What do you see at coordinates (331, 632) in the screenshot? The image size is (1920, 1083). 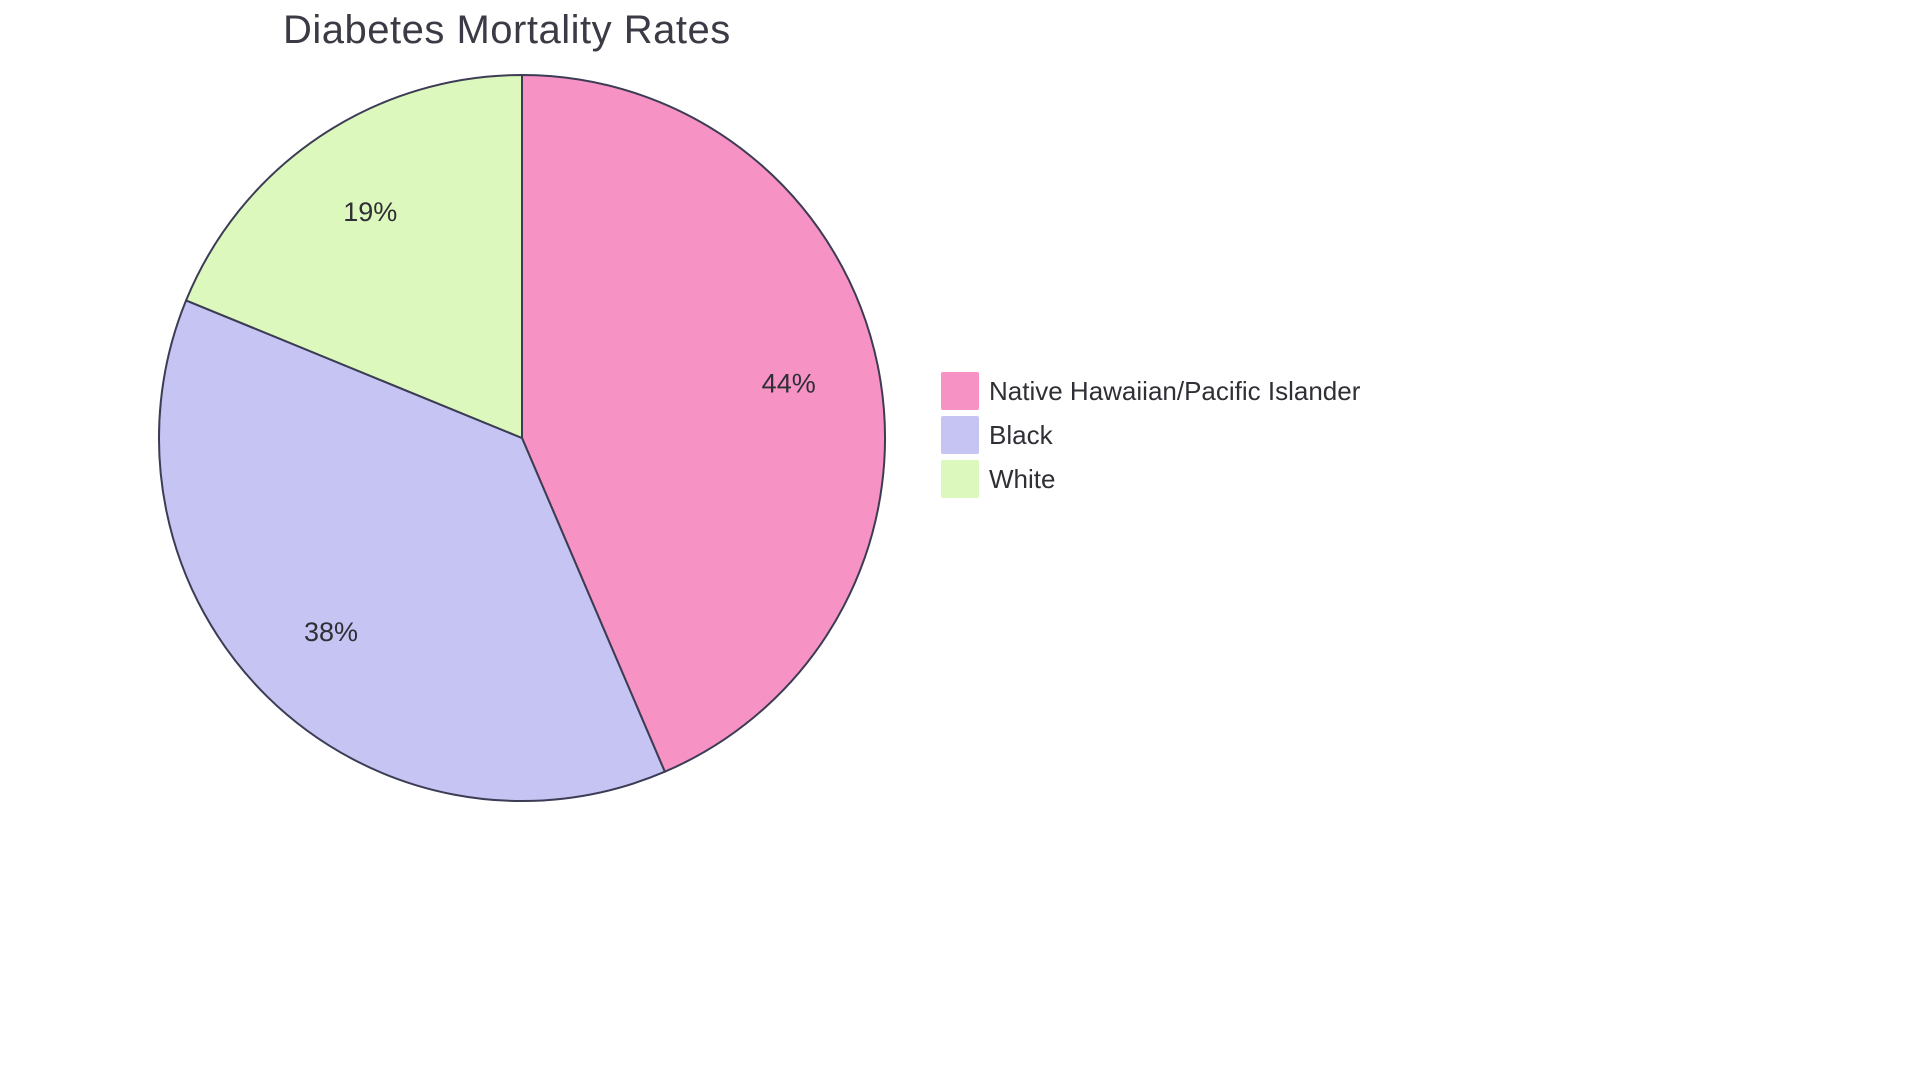 I see `slice-label: 38%` at bounding box center [331, 632].